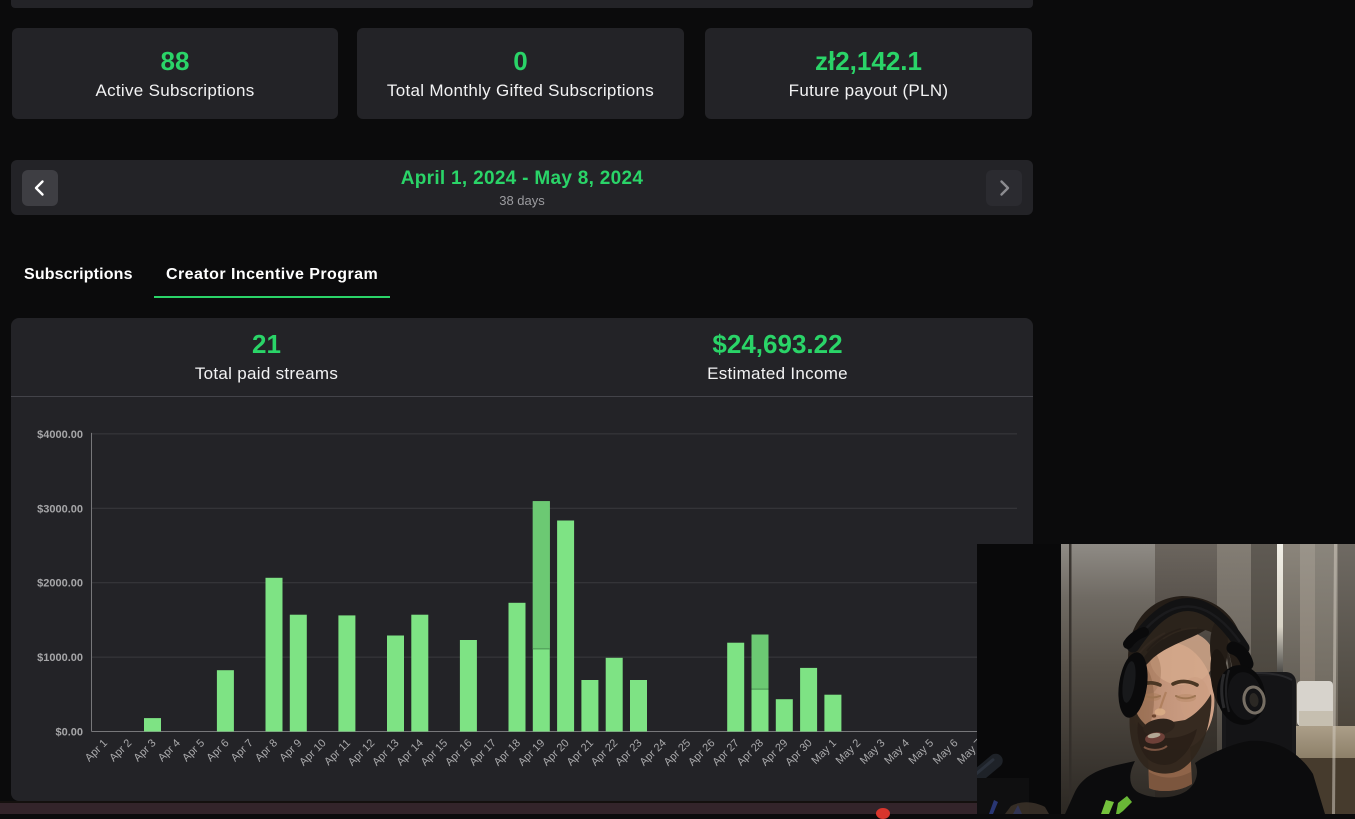 This screenshot has height=819, width=1355. Describe the element at coordinates (120, 750) in the screenshot. I see `svg-text: Apr 2` at that location.